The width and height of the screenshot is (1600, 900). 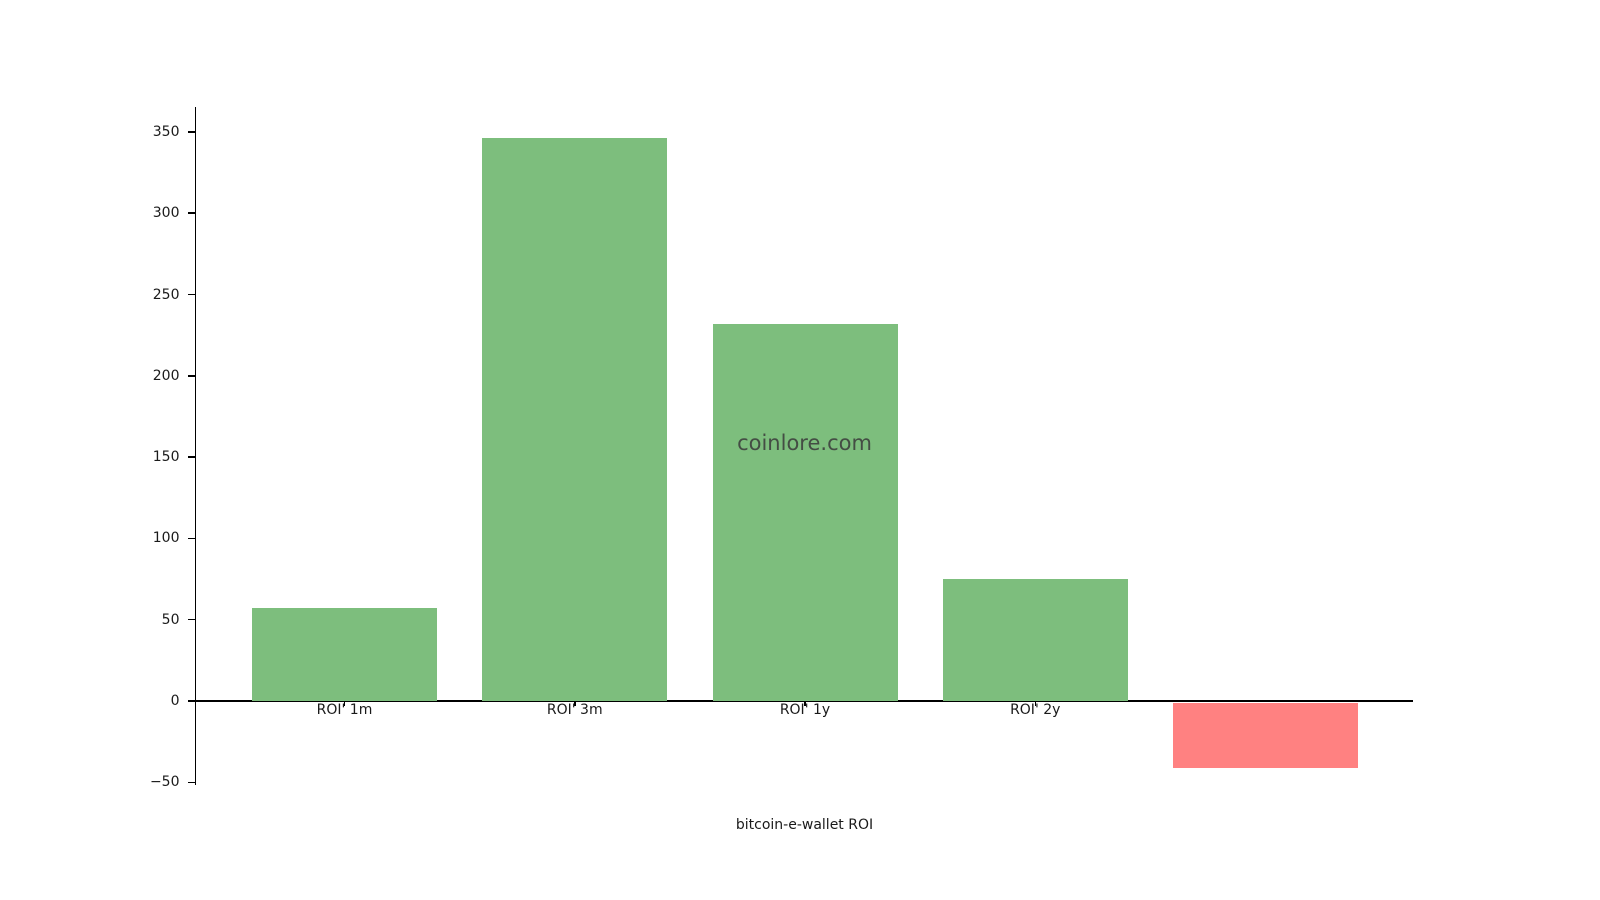 I want to click on y-tick-label: 50, so click(x=170, y=619).